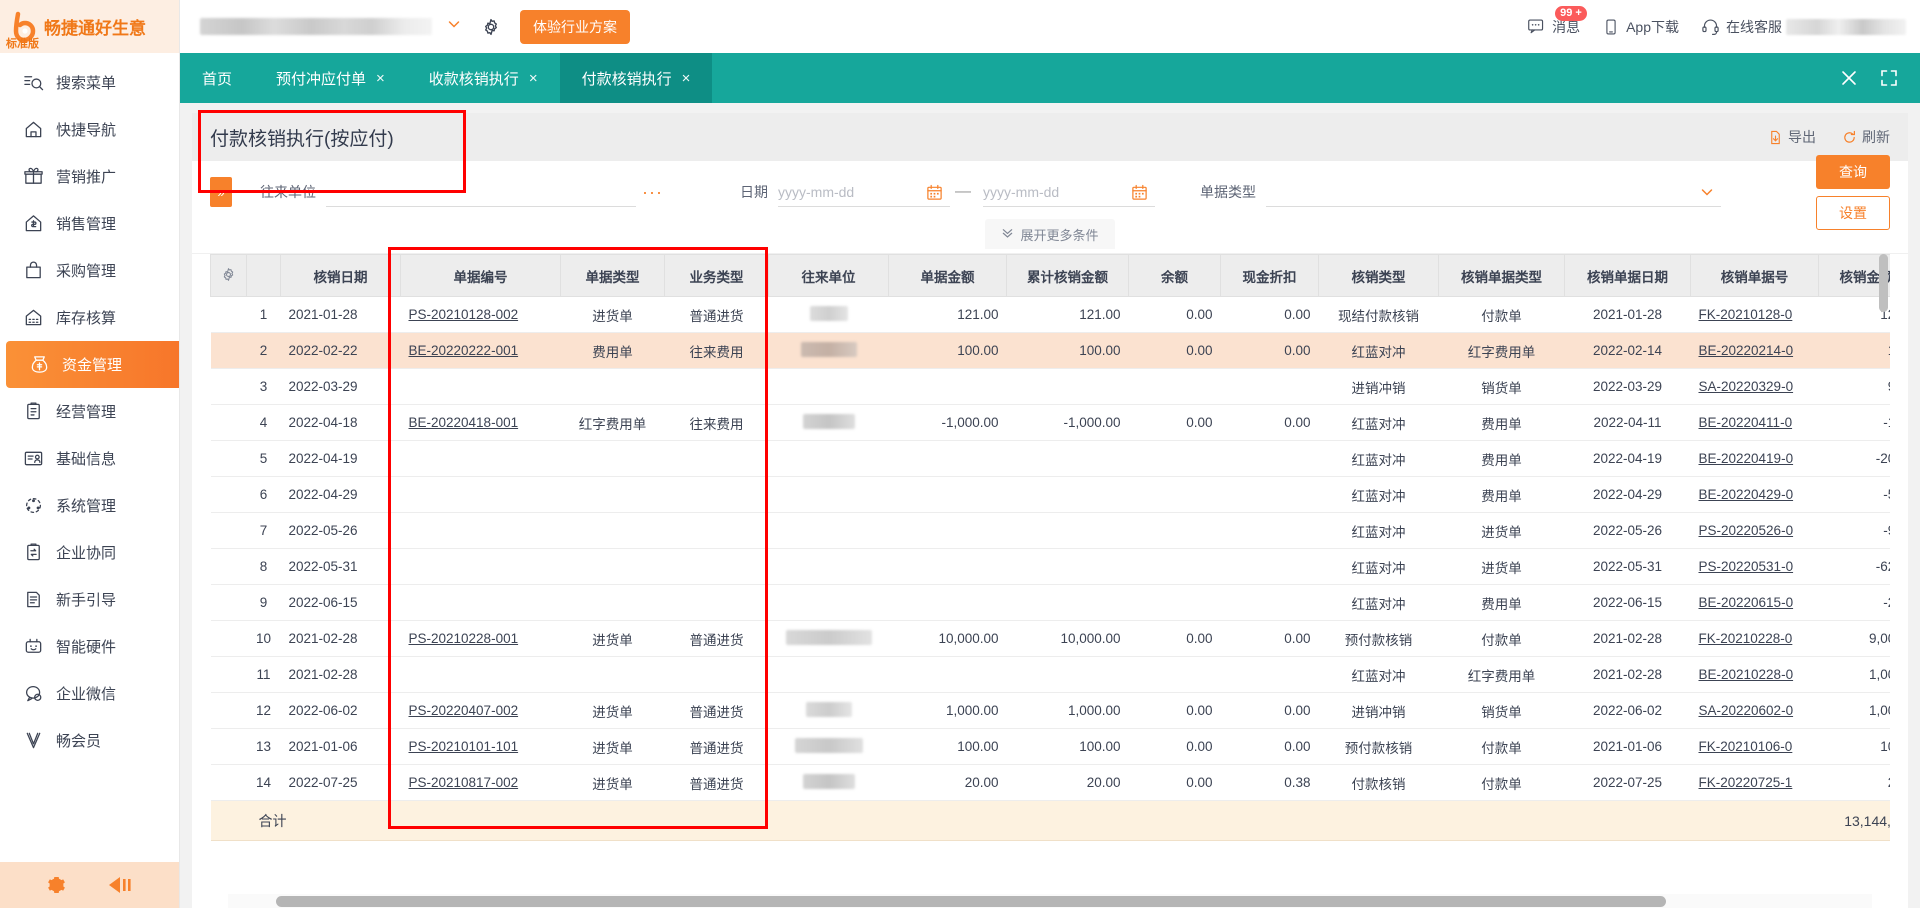  I want to click on query-button: 查询, so click(1853, 171).